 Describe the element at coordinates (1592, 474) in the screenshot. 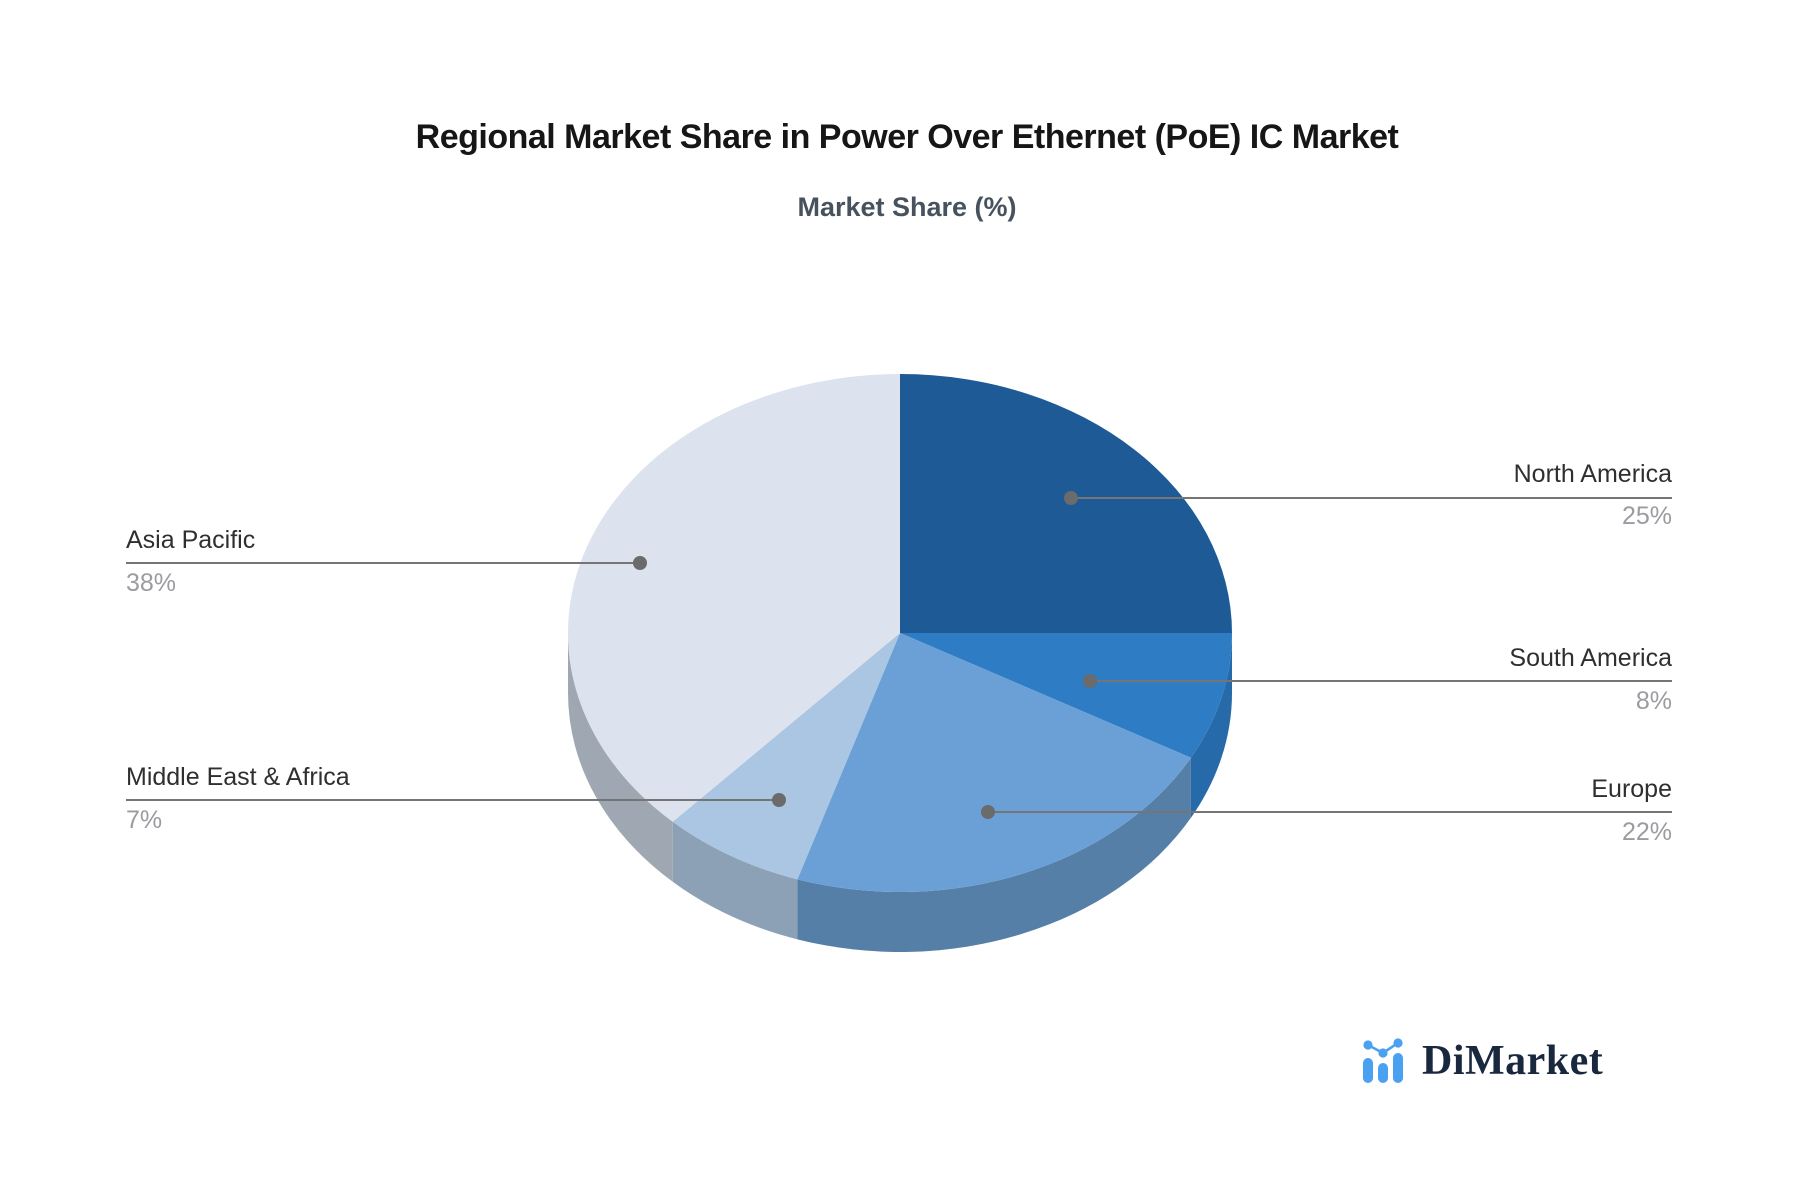

I see `callout-label-north-america: North America` at that location.